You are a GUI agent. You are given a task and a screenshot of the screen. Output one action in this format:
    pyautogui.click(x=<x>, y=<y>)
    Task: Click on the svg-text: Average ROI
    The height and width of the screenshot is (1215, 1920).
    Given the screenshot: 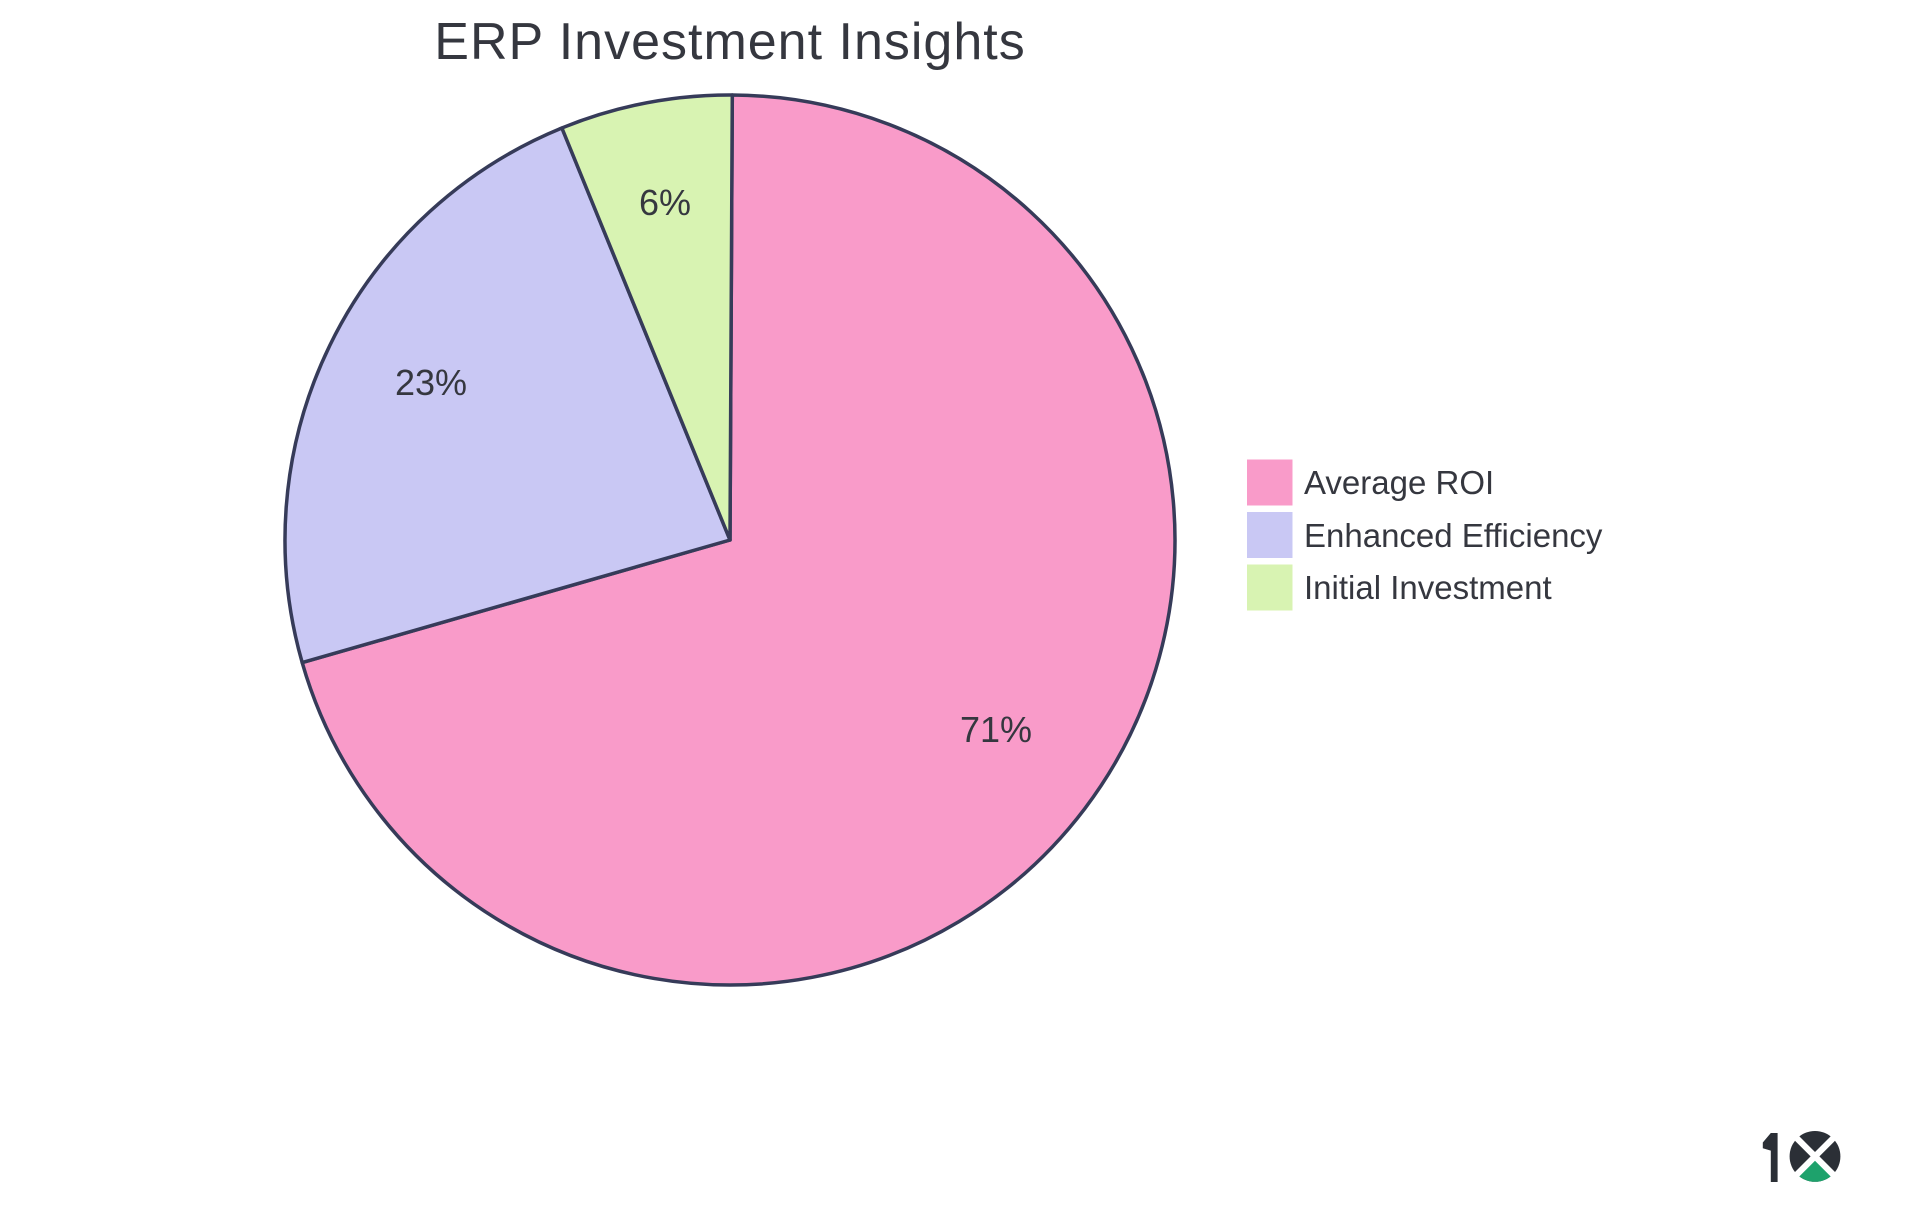 What is the action you would take?
    pyautogui.click(x=1399, y=482)
    